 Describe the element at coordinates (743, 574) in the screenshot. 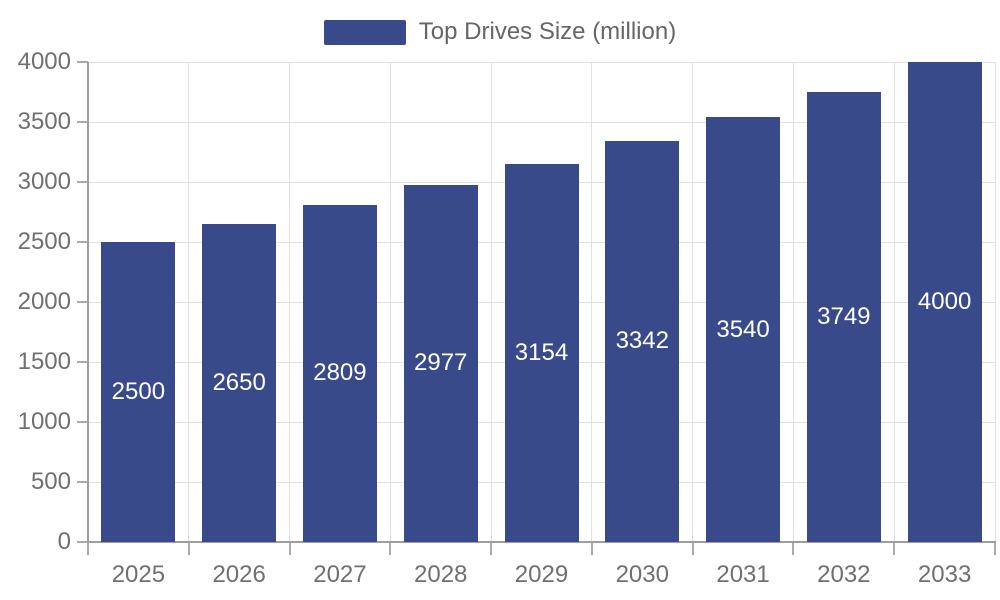

I see `x-axis-tick-label: 2031` at that location.